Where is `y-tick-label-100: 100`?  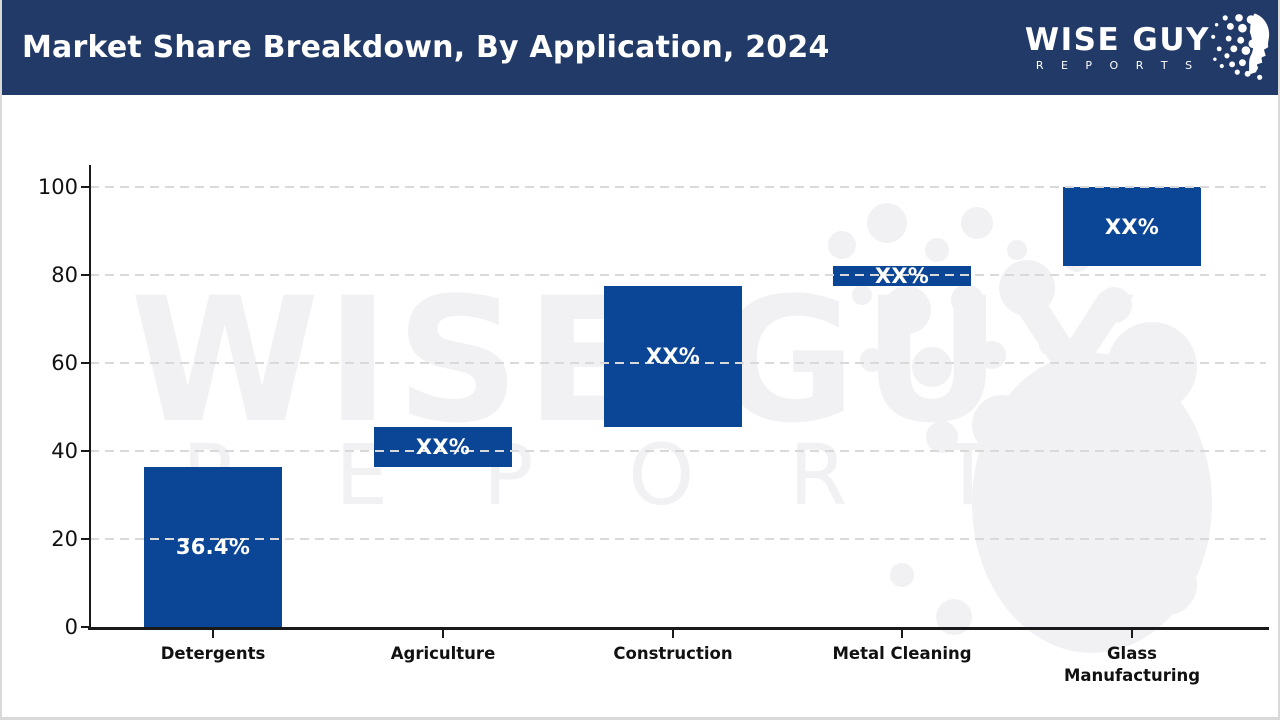 y-tick-label-100: 100 is located at coordinates (57, 187).